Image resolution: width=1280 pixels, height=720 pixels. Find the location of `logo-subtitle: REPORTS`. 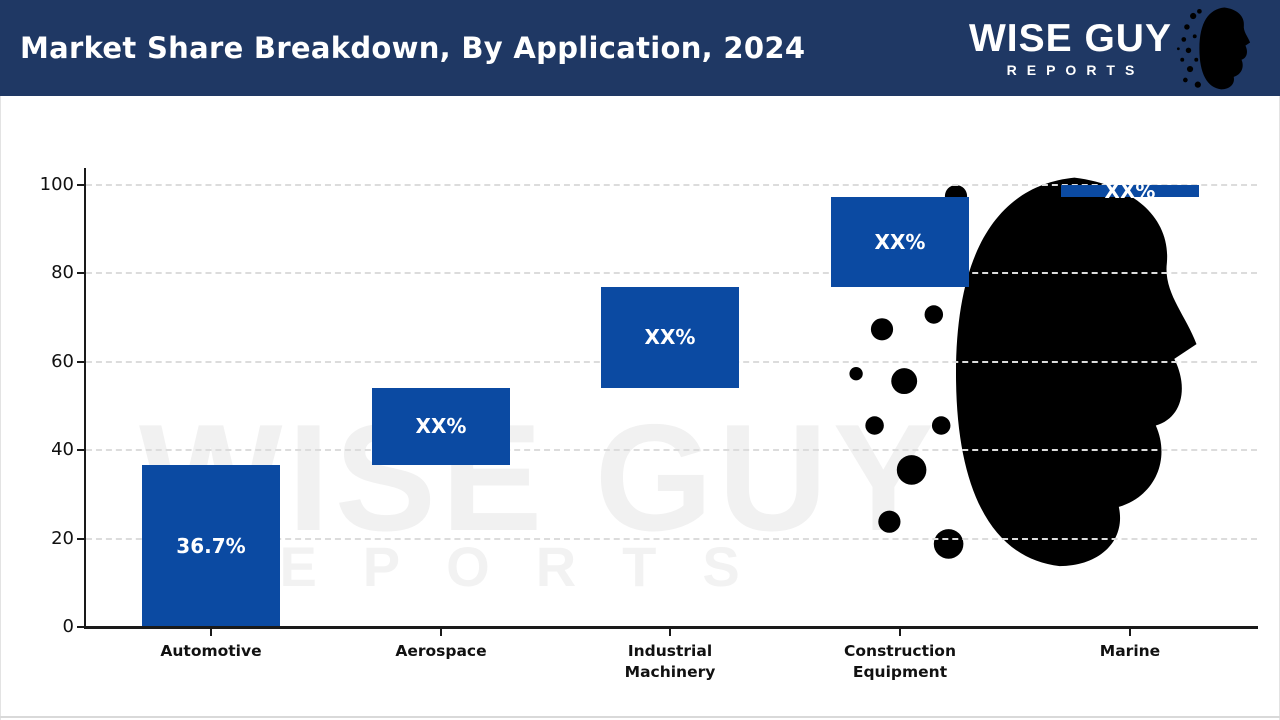

logo-subtitle: REPORTS is located at coordinates (1075, 70).